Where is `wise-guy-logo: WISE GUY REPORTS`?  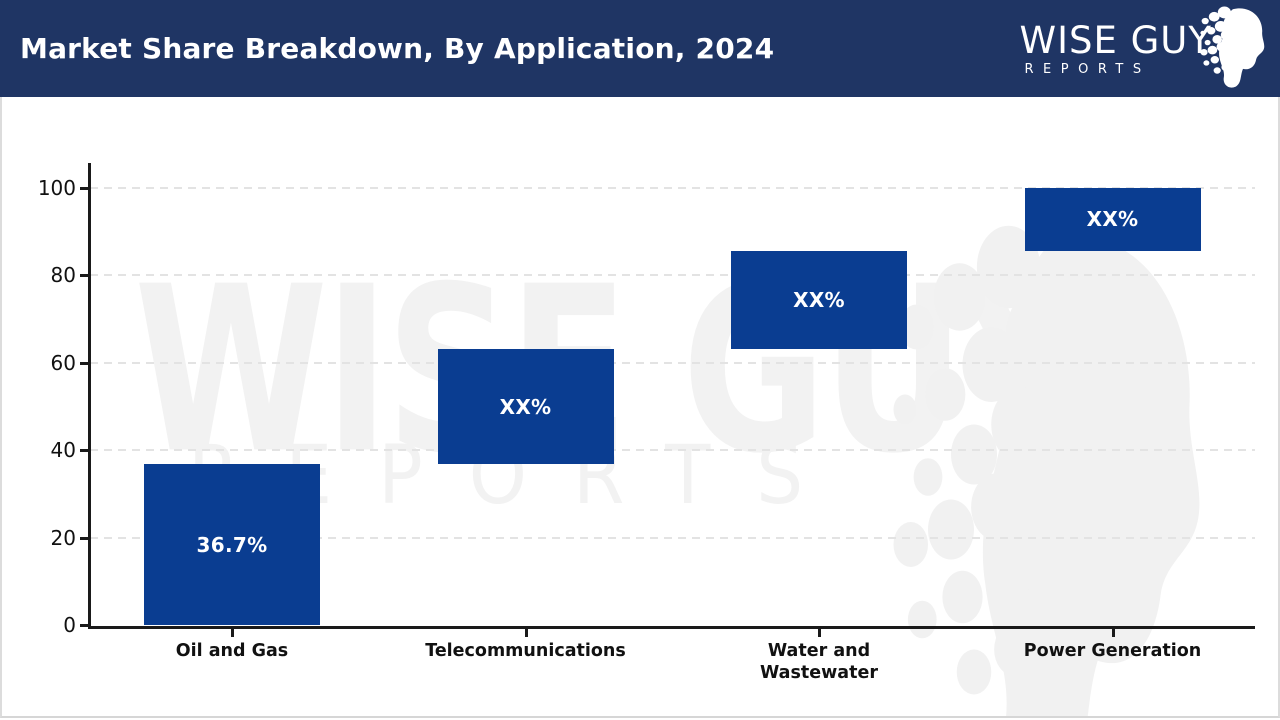
wise-guy-logo: WISE GUY REPORTS is located at coordinates (1145, 49).